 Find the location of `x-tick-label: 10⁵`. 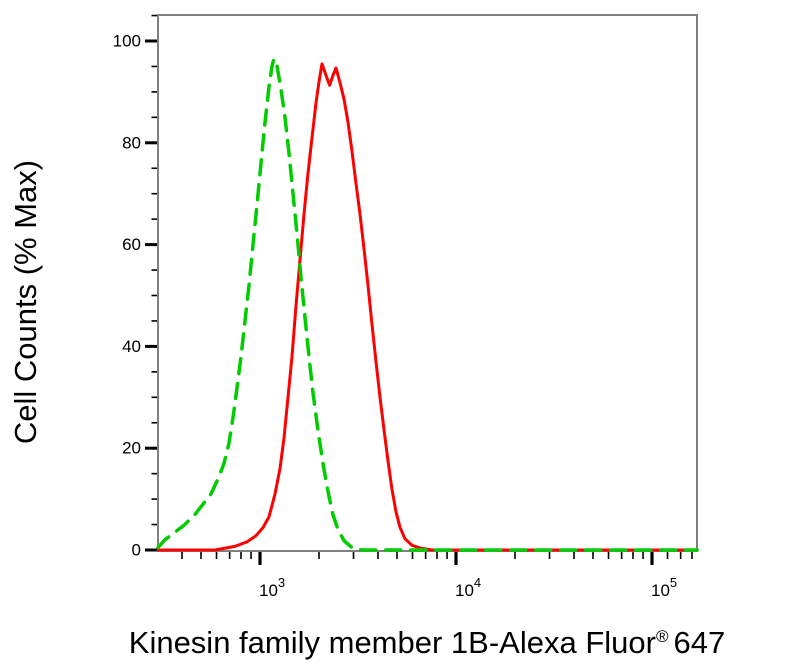

x-tick-label: 10⁵ is located at coordinates (664, 587).